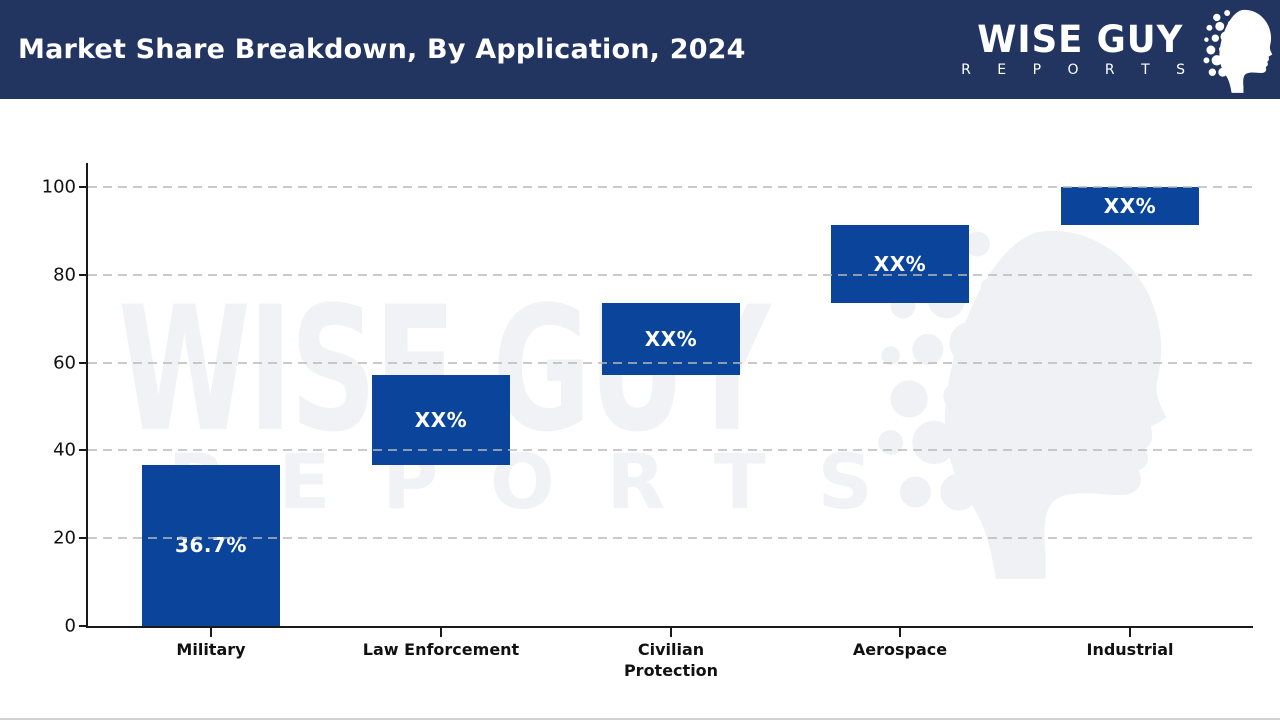 The width and height of the screenshot is (1280, 720). I want to click on brand-logo: WISE GUY R E P O R T S, so click(1117, 49).